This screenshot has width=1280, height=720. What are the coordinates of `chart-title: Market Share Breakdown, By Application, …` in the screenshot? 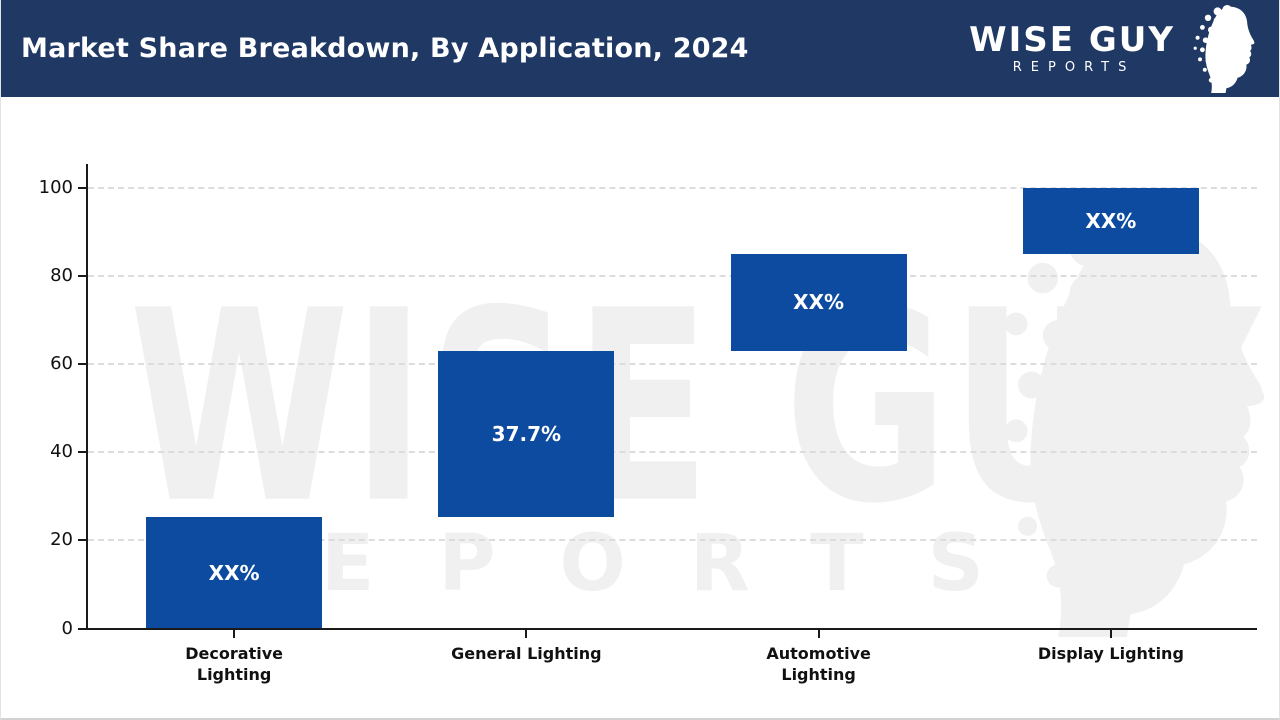 It's located at (385, 48).